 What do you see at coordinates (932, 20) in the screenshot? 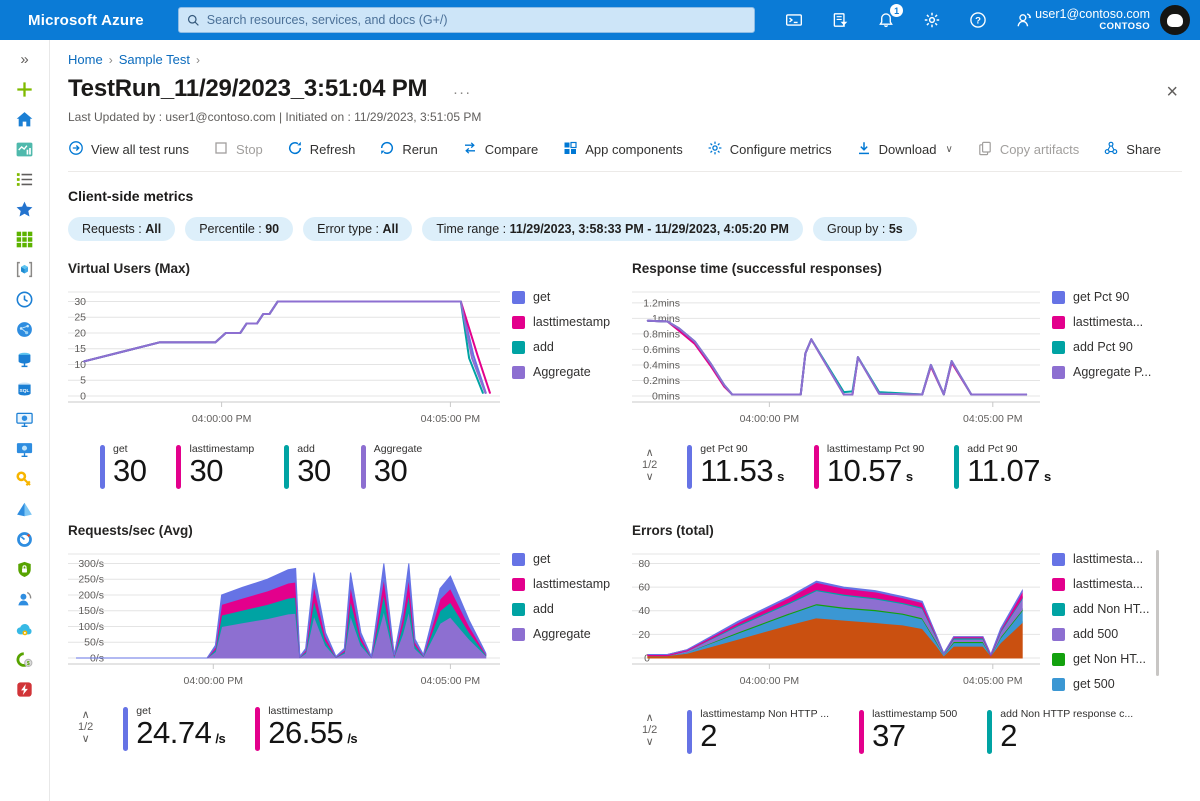
I see `settings-icon` at bounding box center [932, 20].